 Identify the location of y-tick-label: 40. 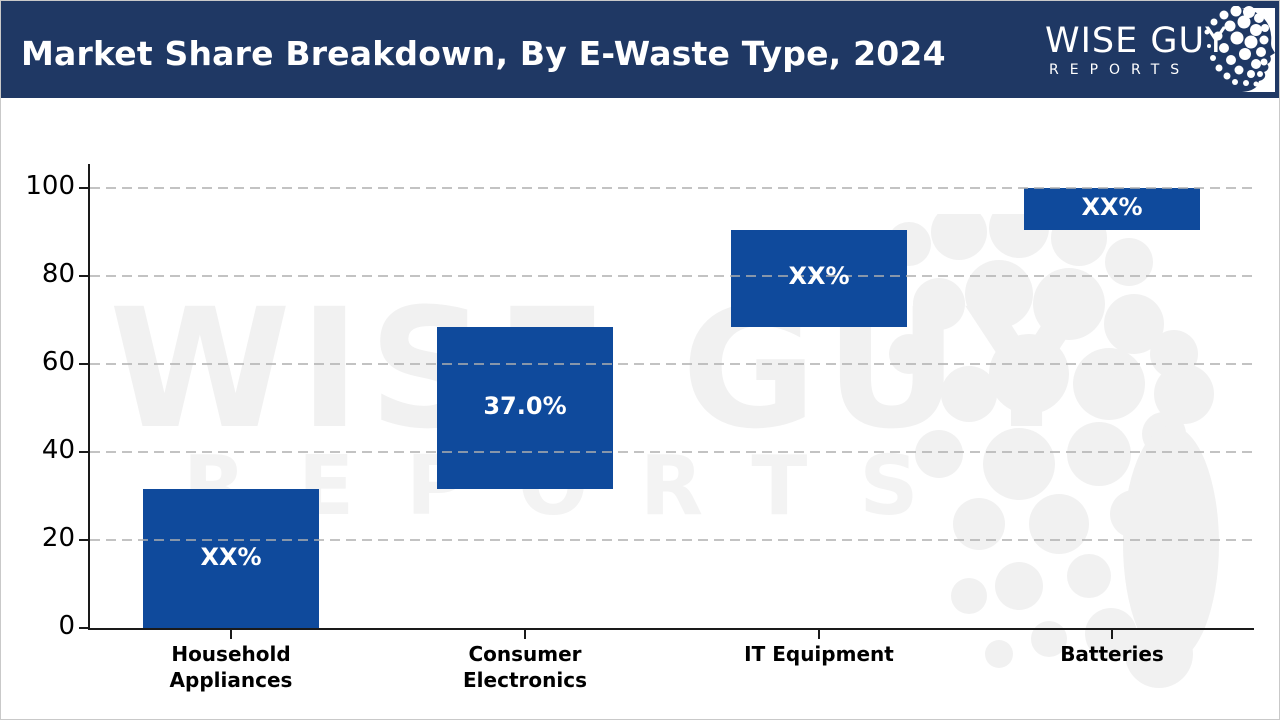
(58, 450).